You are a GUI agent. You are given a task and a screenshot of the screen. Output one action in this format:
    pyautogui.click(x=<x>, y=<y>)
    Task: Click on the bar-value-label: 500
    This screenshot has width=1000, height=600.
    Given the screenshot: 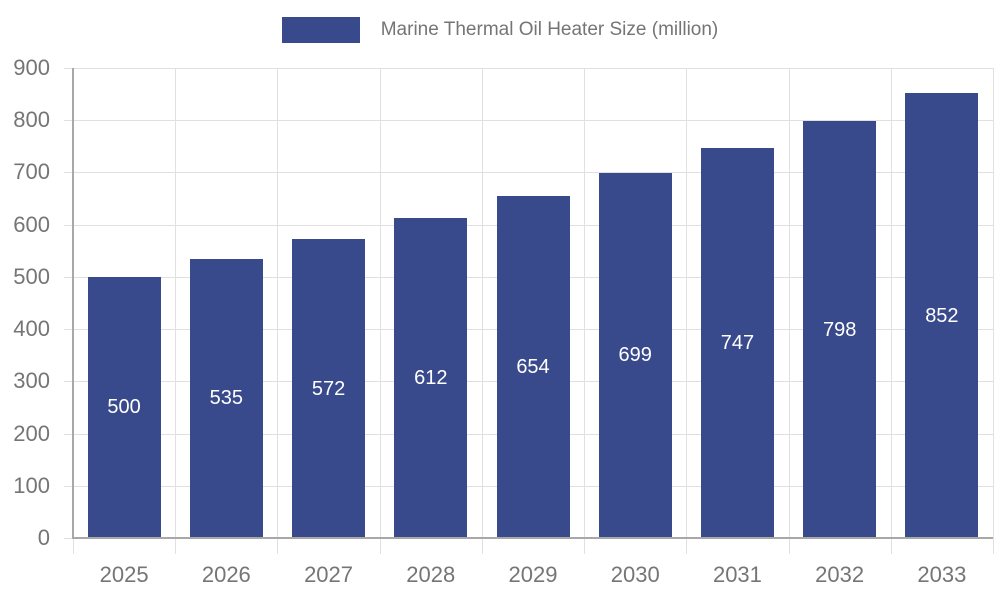 What is the action you would take?
    pyautogui.click(x=124, y=407)
    